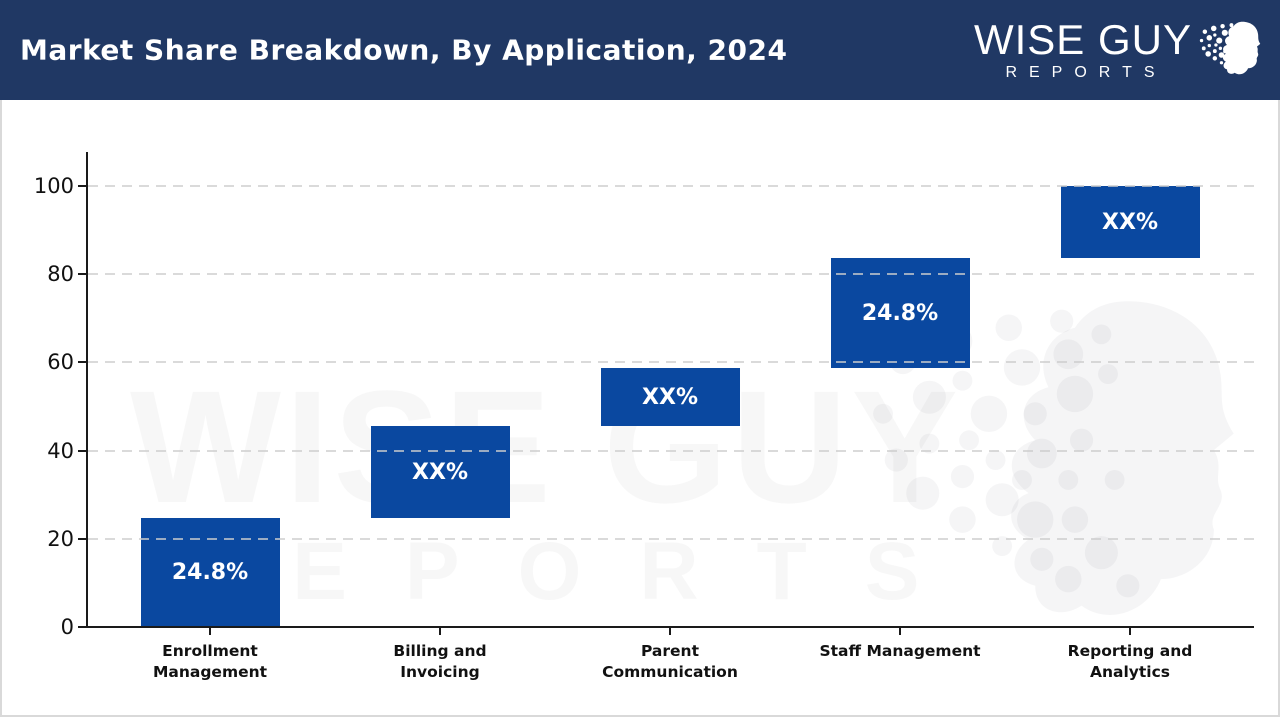  Describe the element at coordinates (60, 362) in the screenshot. I see `y-tick-label: 60` at that location.